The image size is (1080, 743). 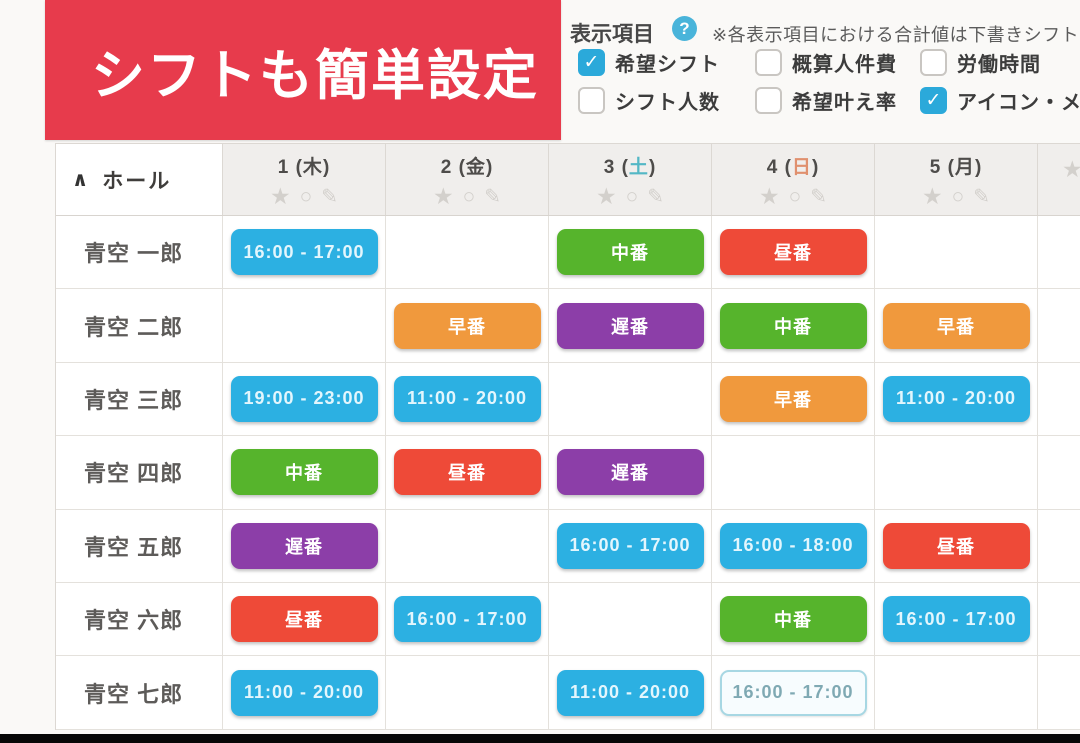 I want to click on shift-badge-outline: 16:00 - 17:00, so click(x=793, y=692).